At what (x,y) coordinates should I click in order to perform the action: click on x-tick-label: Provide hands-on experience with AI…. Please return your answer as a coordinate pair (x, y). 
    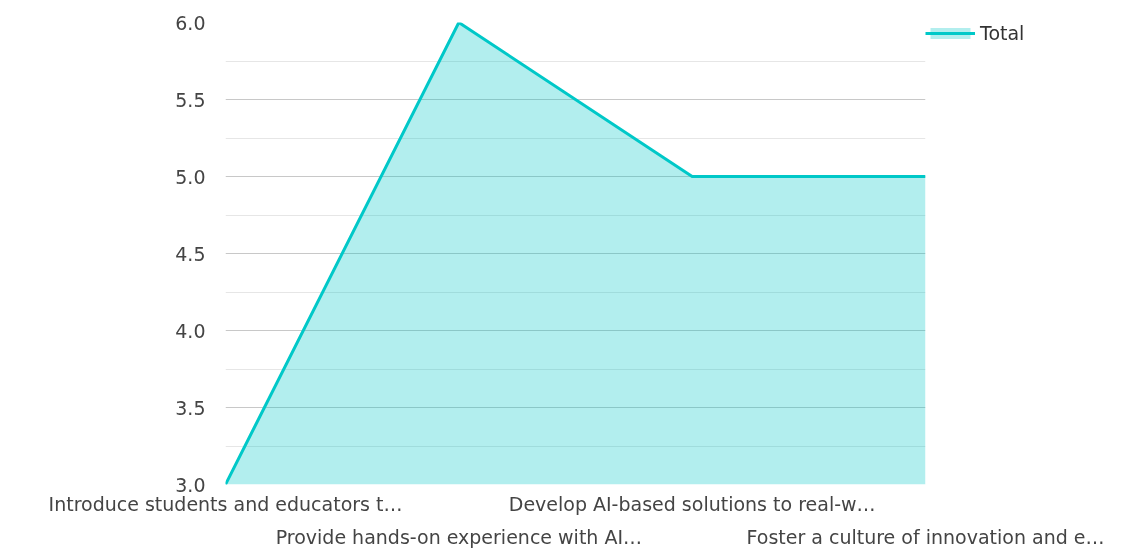
    Looking at the image, I should click on (459, 536).